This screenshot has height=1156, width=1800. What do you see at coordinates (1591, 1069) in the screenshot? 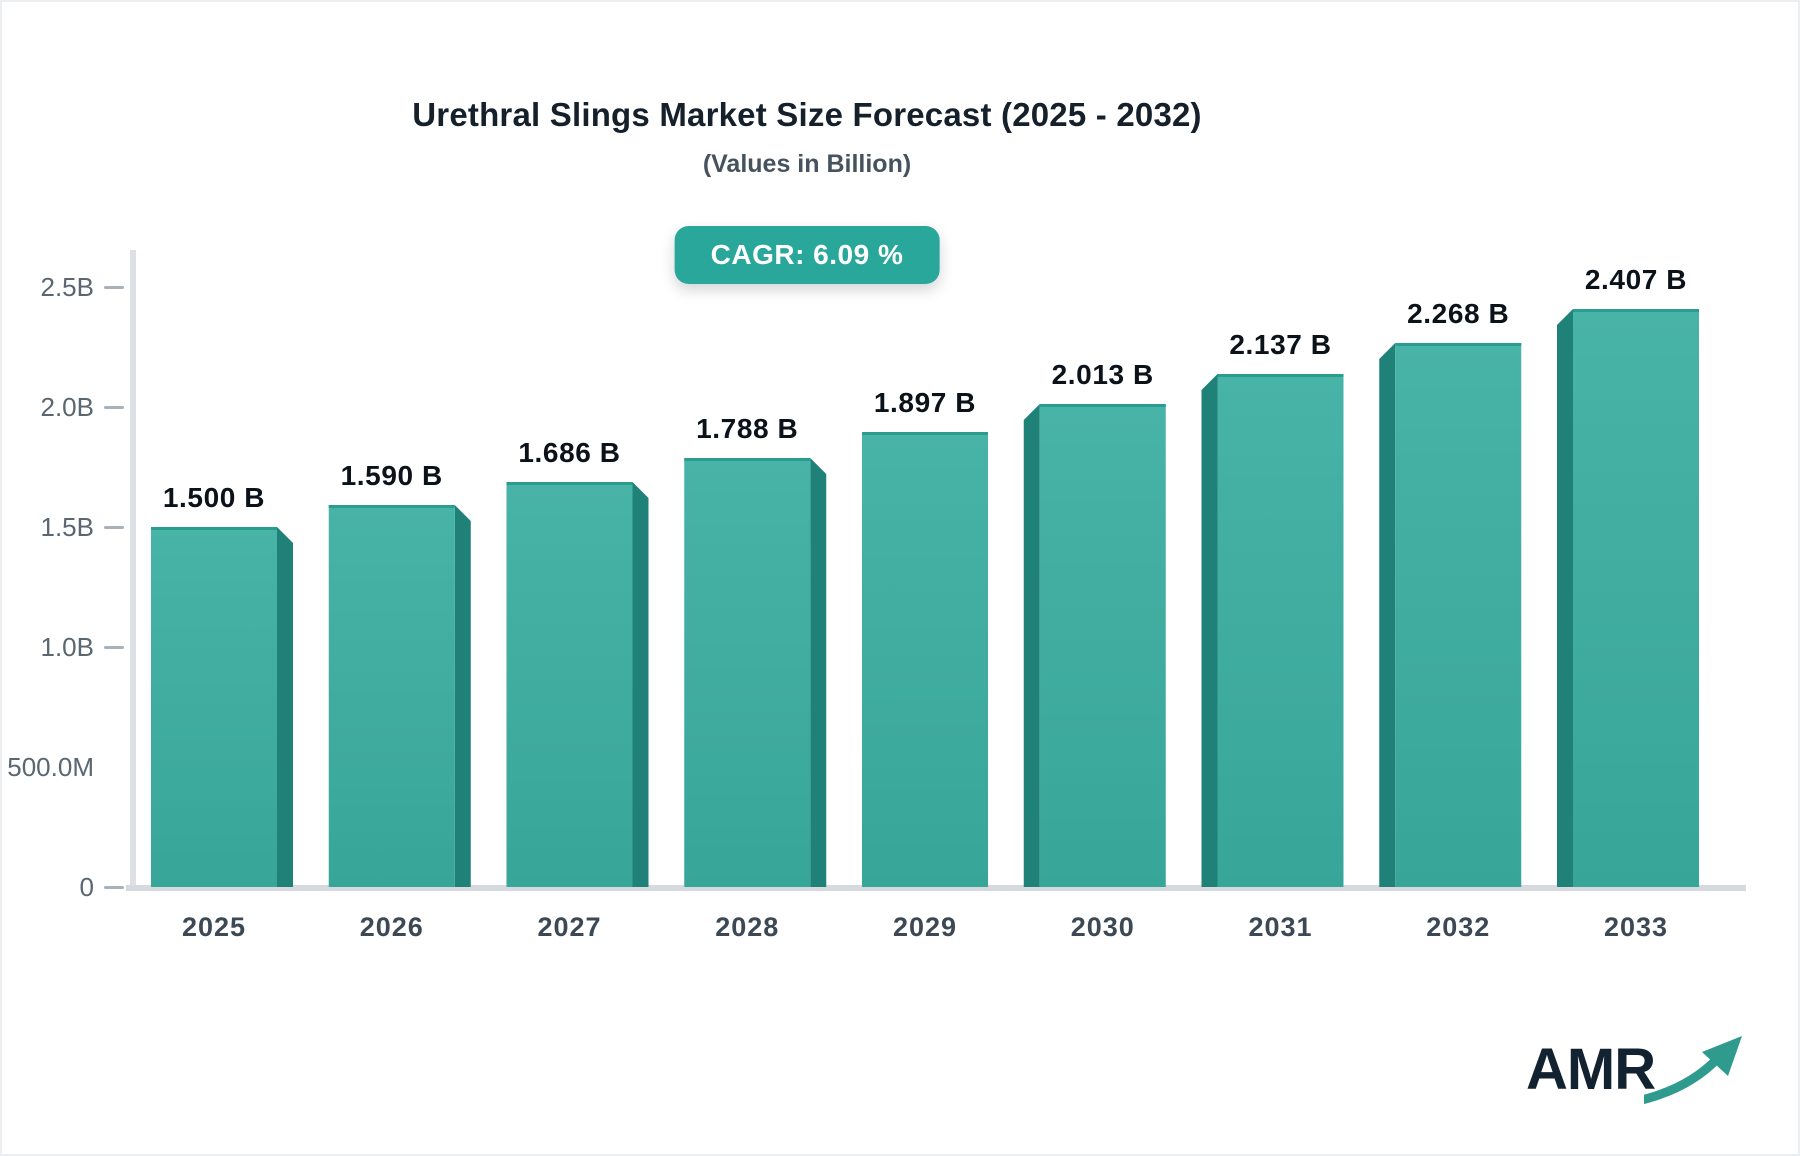
I see `amr-logo-text: AMR` at bounding box center [1591, 1069].